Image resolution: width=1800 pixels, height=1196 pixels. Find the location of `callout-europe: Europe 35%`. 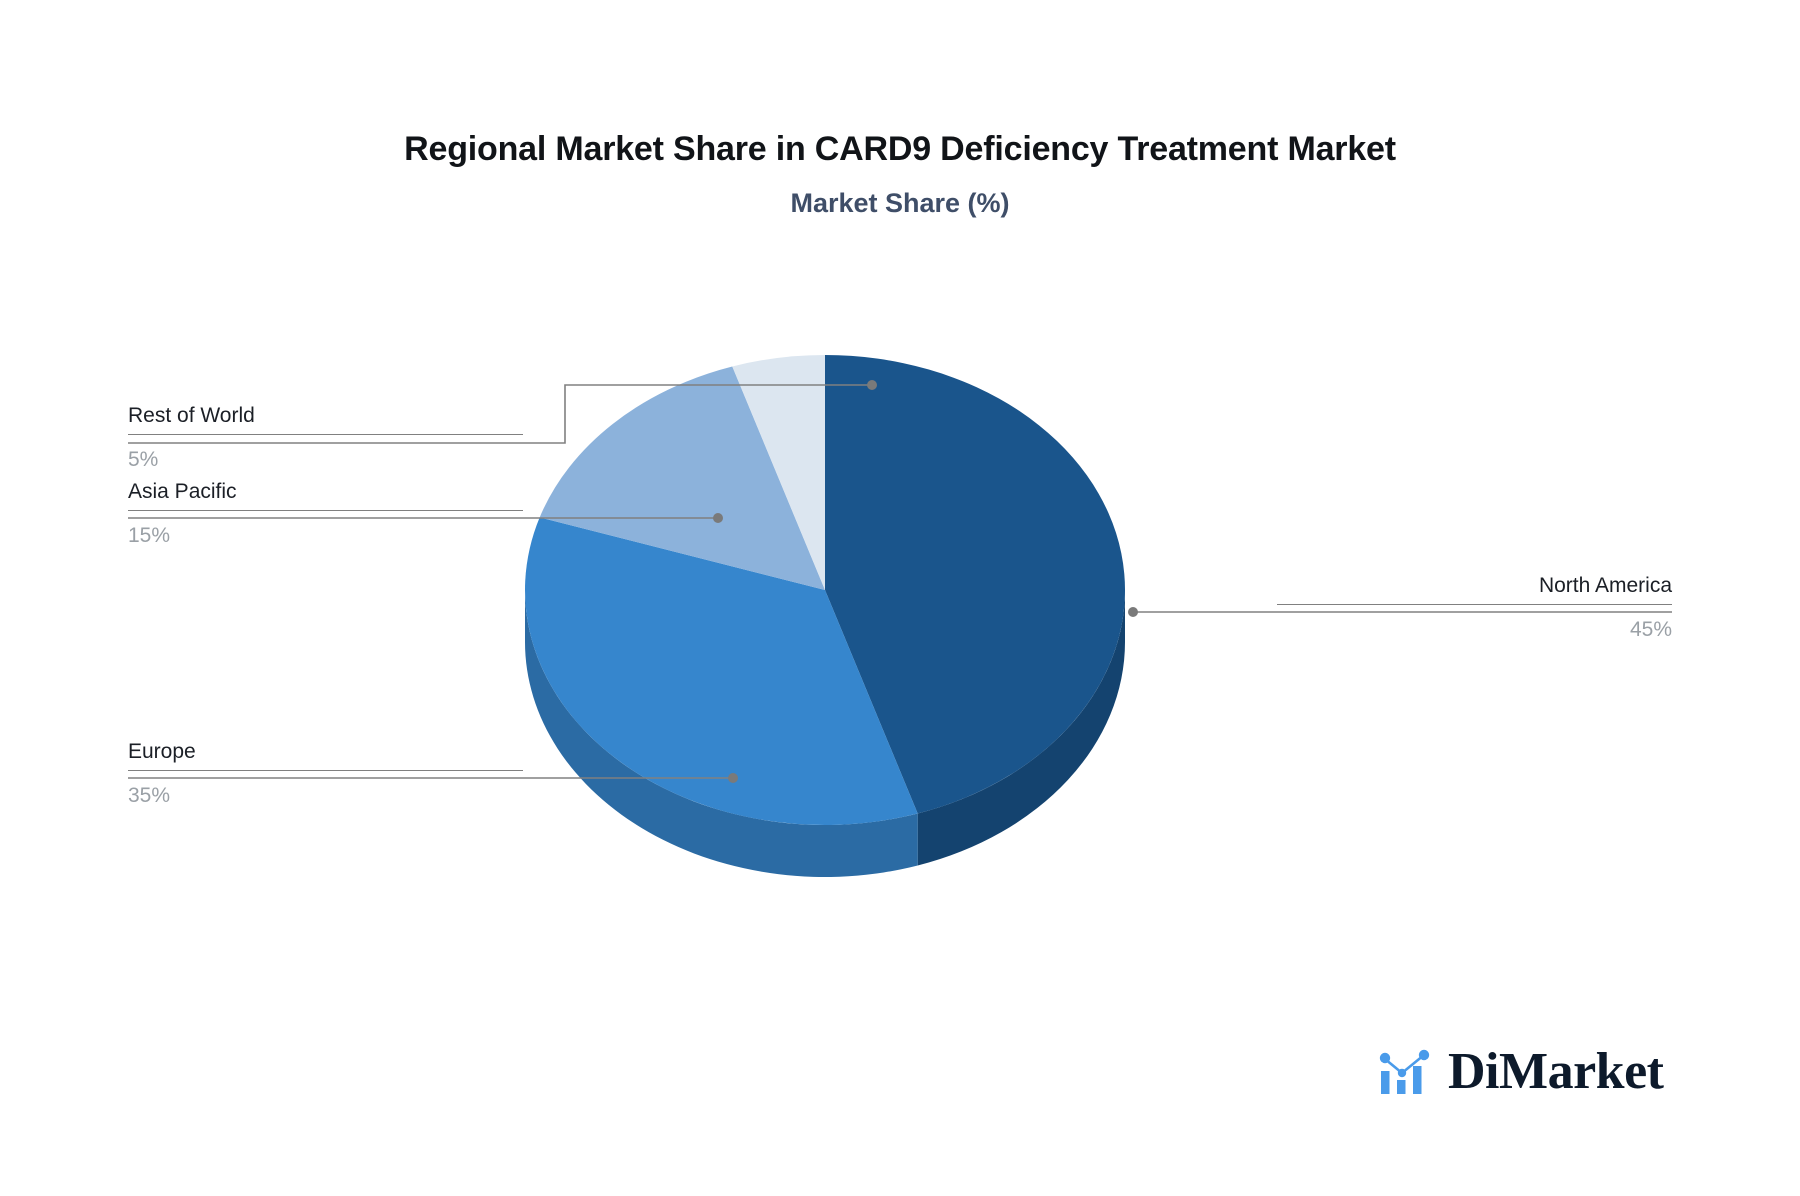

callout-europe: Europe 35% is located at coordinates (325, 773).